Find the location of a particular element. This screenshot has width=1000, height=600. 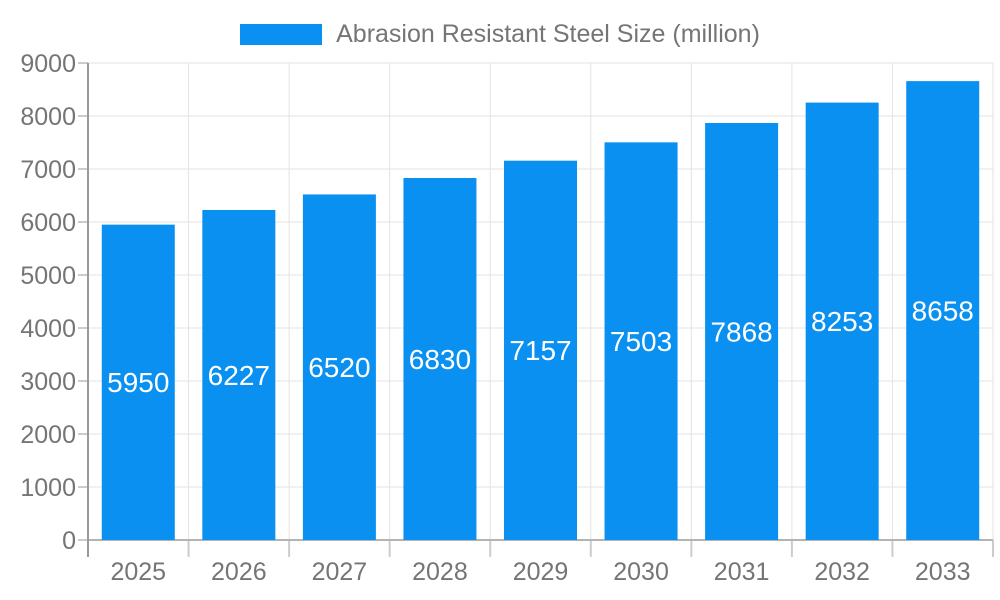

bar-value-label: 7157 is located at coordinates (540, 350).